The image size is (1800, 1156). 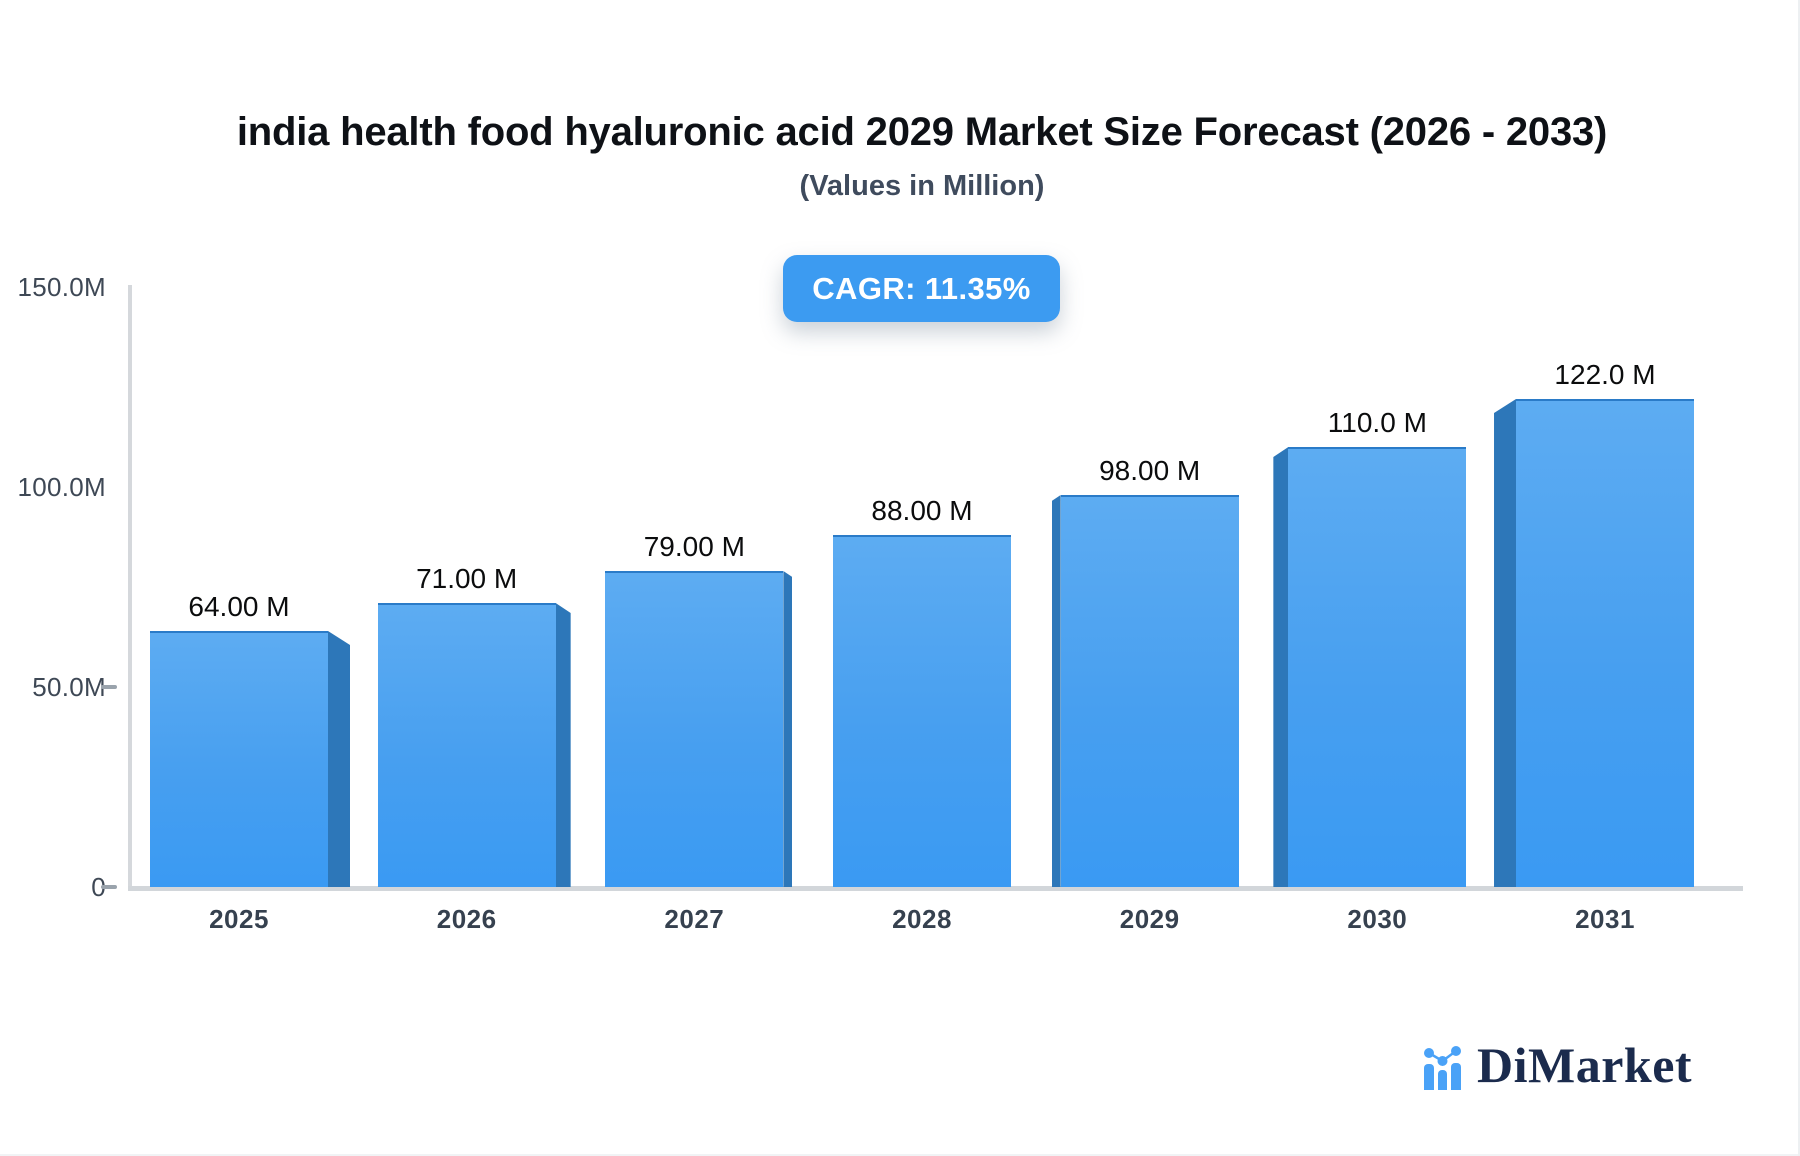 I want to click on y-axis-line, so click(x=130, y=588).